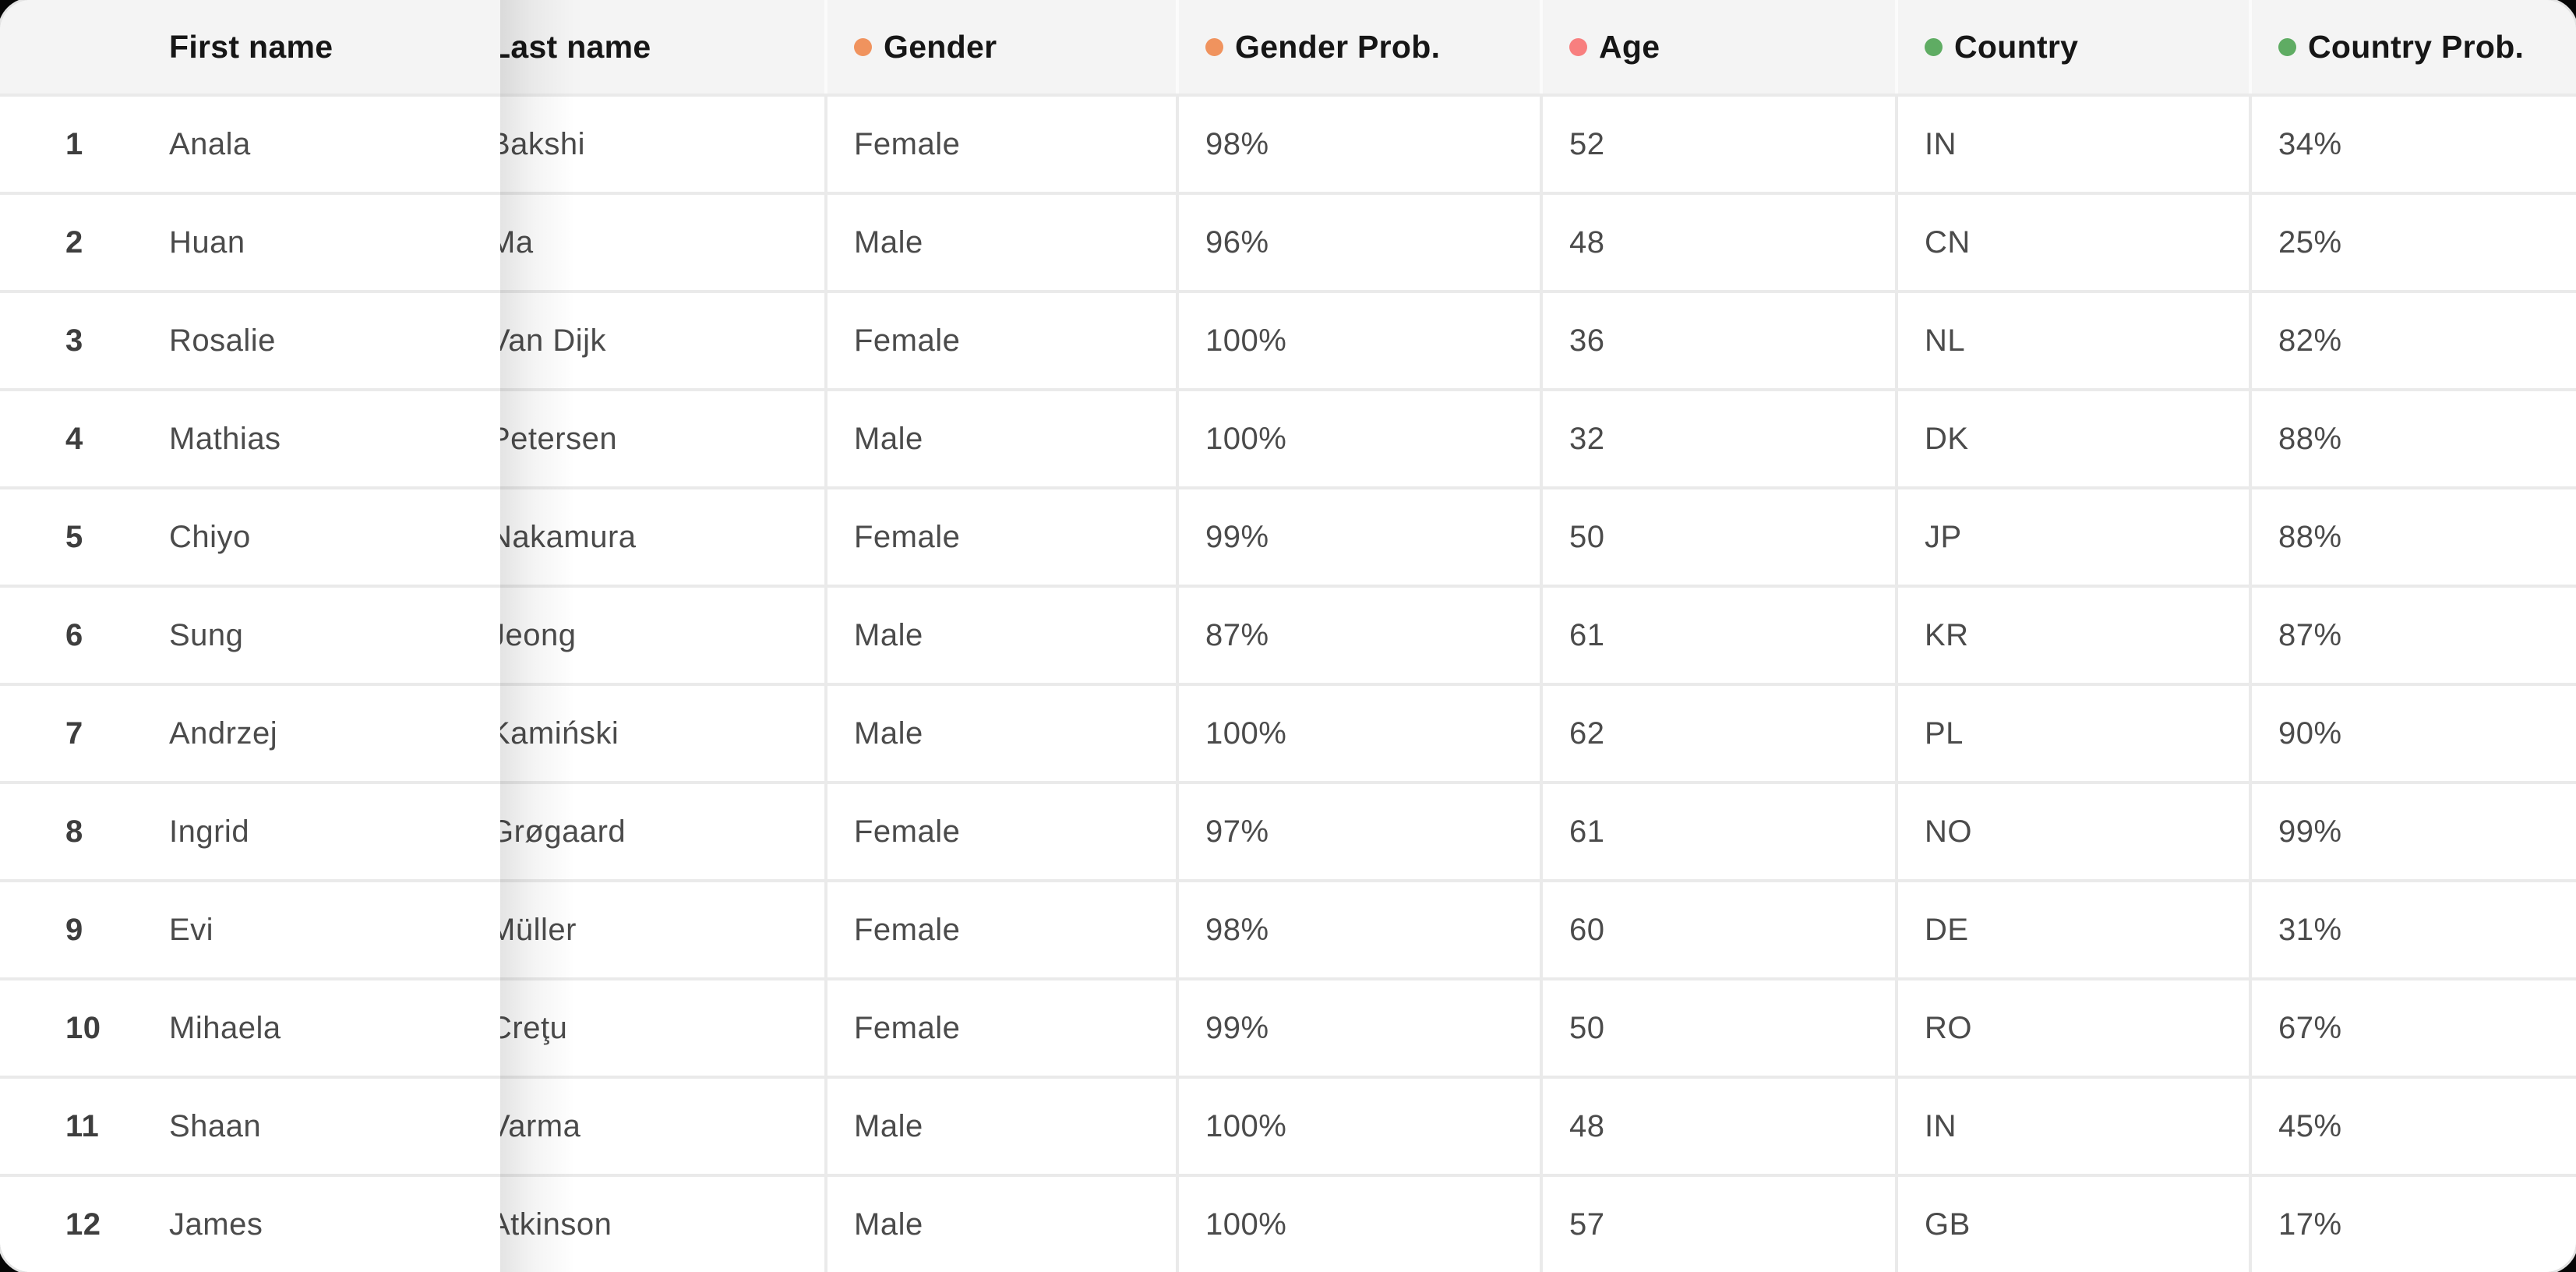  Describe the element at coordinates (547, 340) in the screenshot. I see `cell-last-name: Van Dijk` at that location.